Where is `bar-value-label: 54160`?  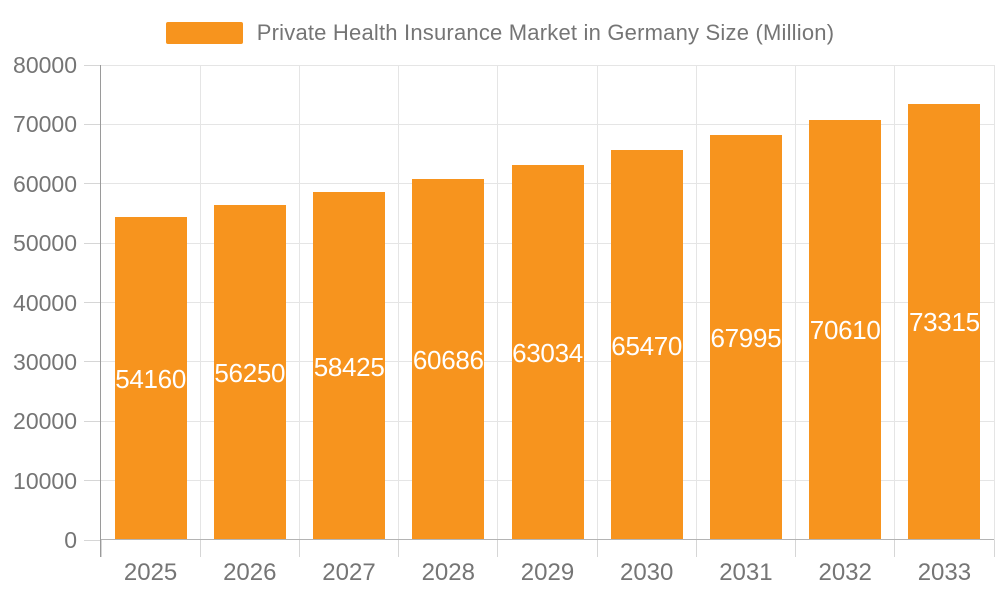
bar-value-label: 54160 is located at coordinates (150, 379).